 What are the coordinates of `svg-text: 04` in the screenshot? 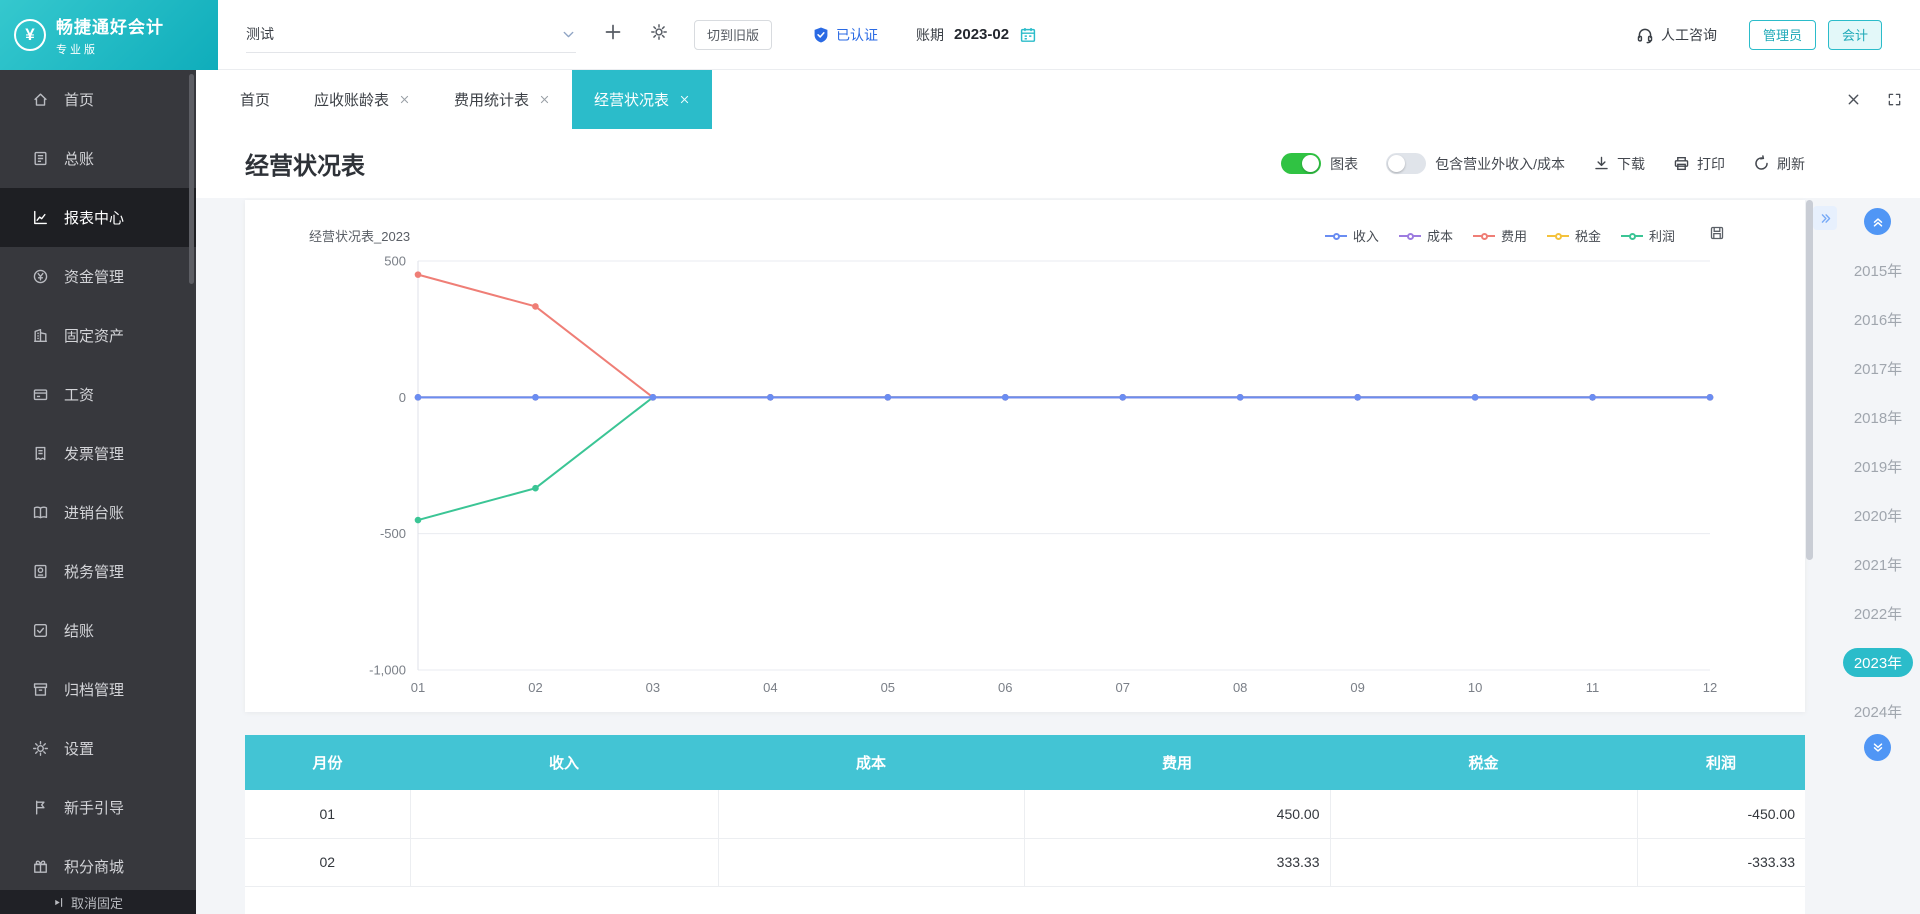 It's located at (770, 687).